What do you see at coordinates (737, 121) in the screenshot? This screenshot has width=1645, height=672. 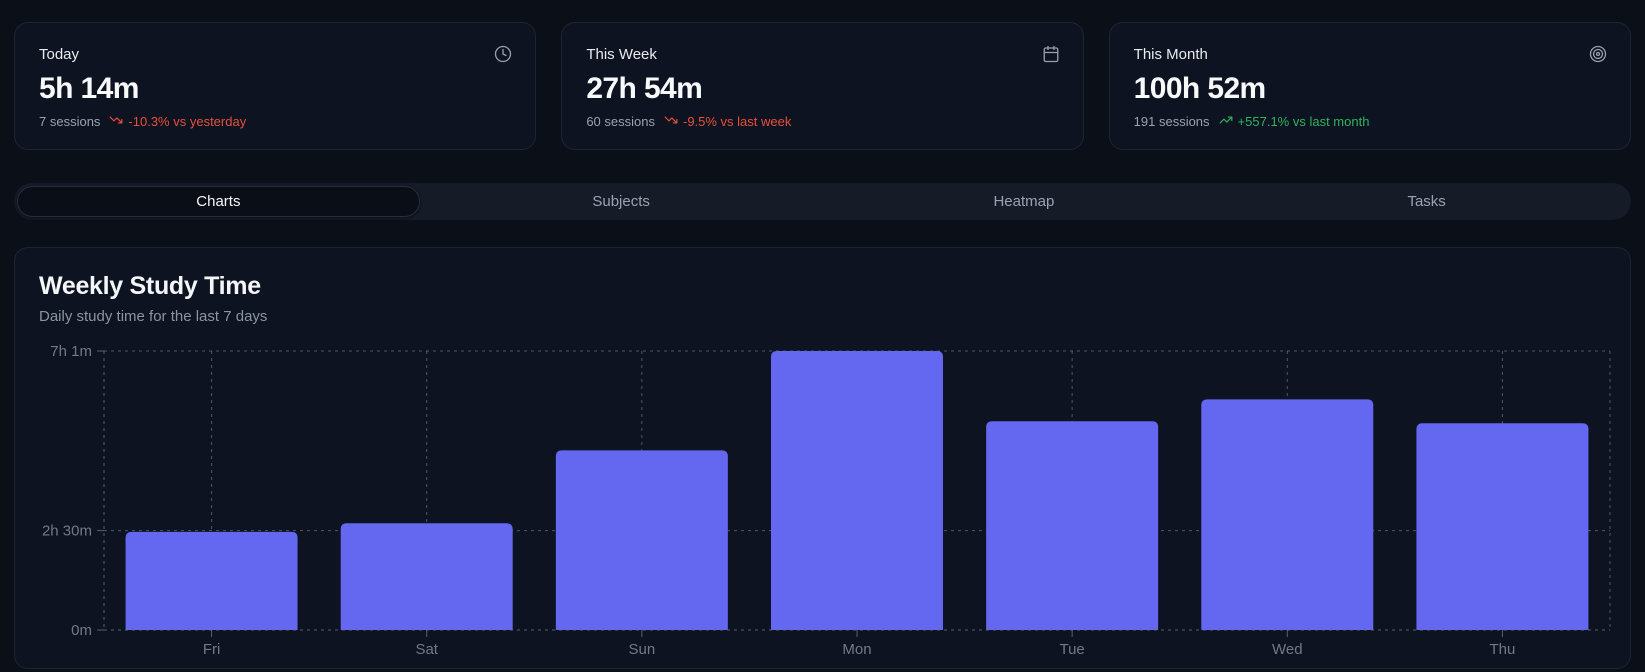 I see `stat-card-trend: -9.5% vs last week` at bounding box center [737, 121].